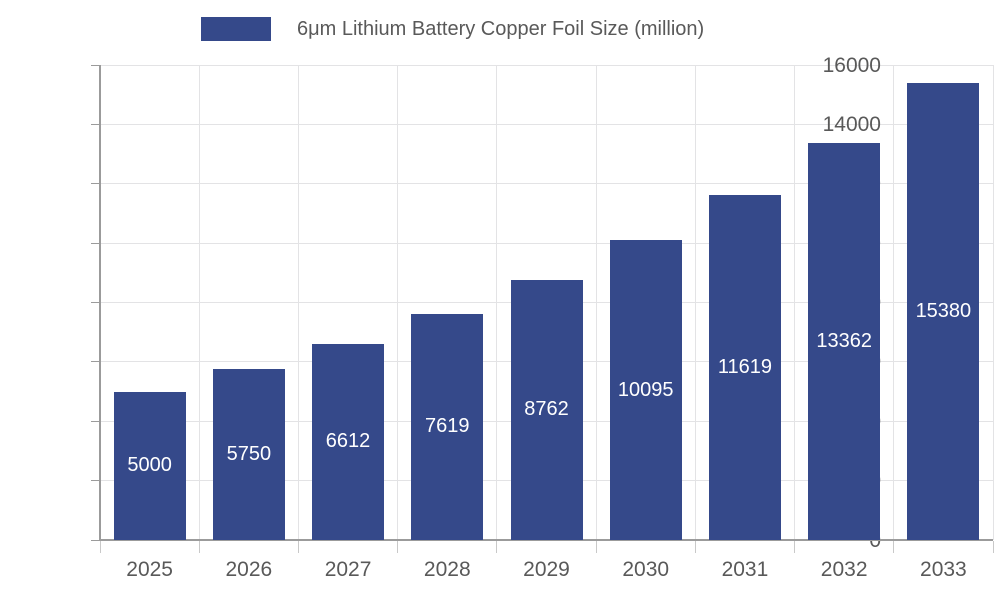 This screenshot has width=1000, height=600. I want to click on bar-value-label: 5000, so click(149, 465).